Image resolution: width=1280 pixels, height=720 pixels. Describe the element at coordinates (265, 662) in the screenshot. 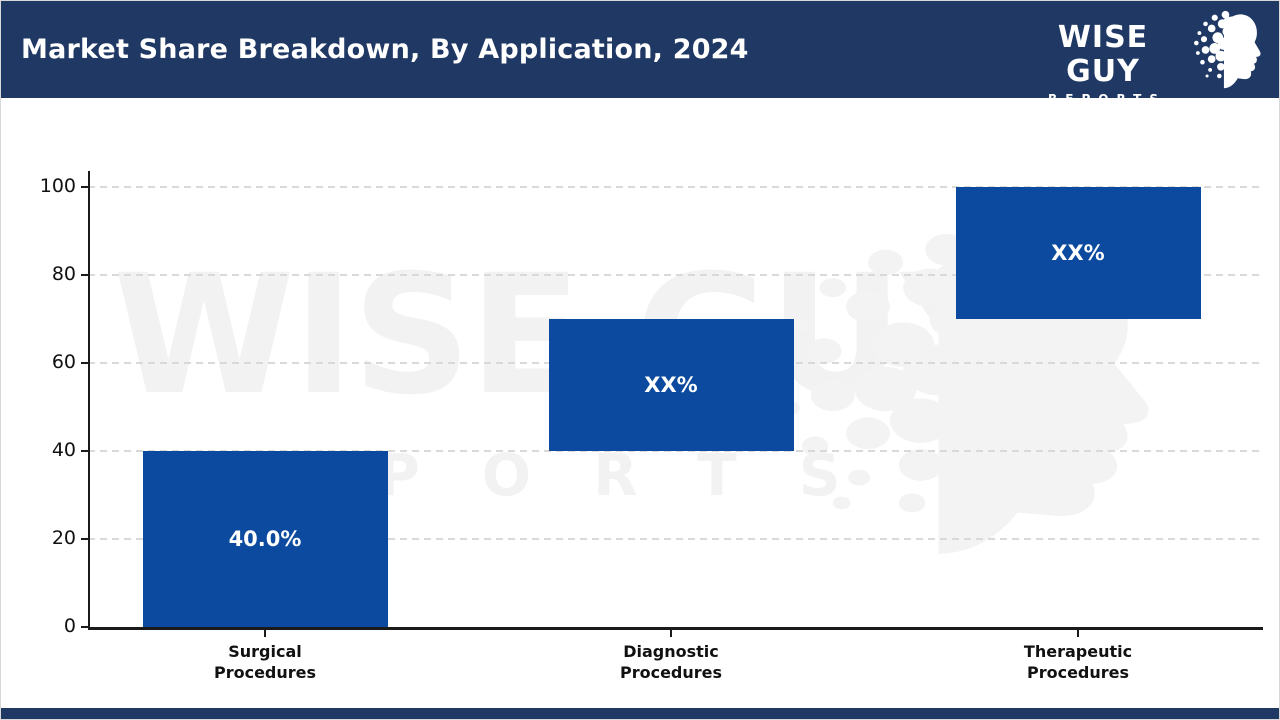

I see `category-label: Surgical Procedures` at that location.